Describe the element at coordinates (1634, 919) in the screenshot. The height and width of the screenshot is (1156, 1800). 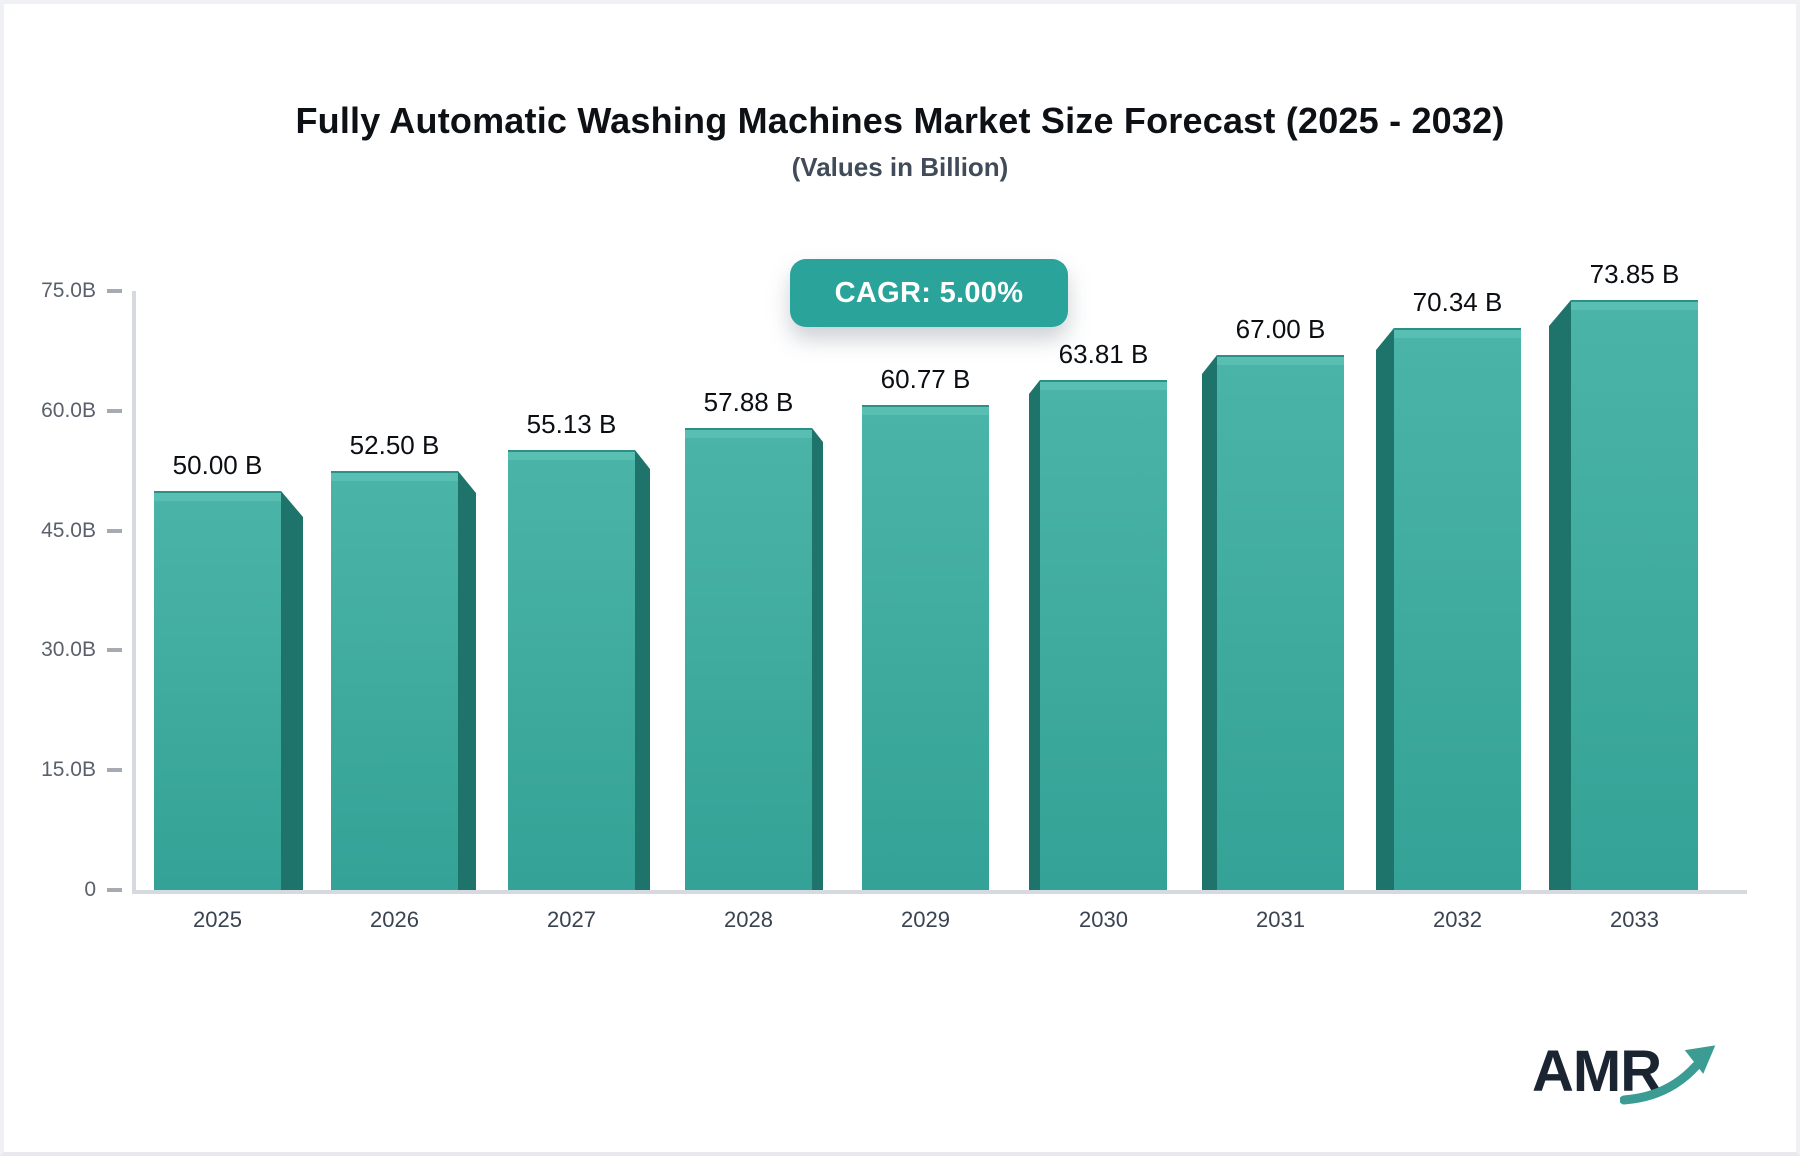
I see `x-axis-label: 2033` at that location.